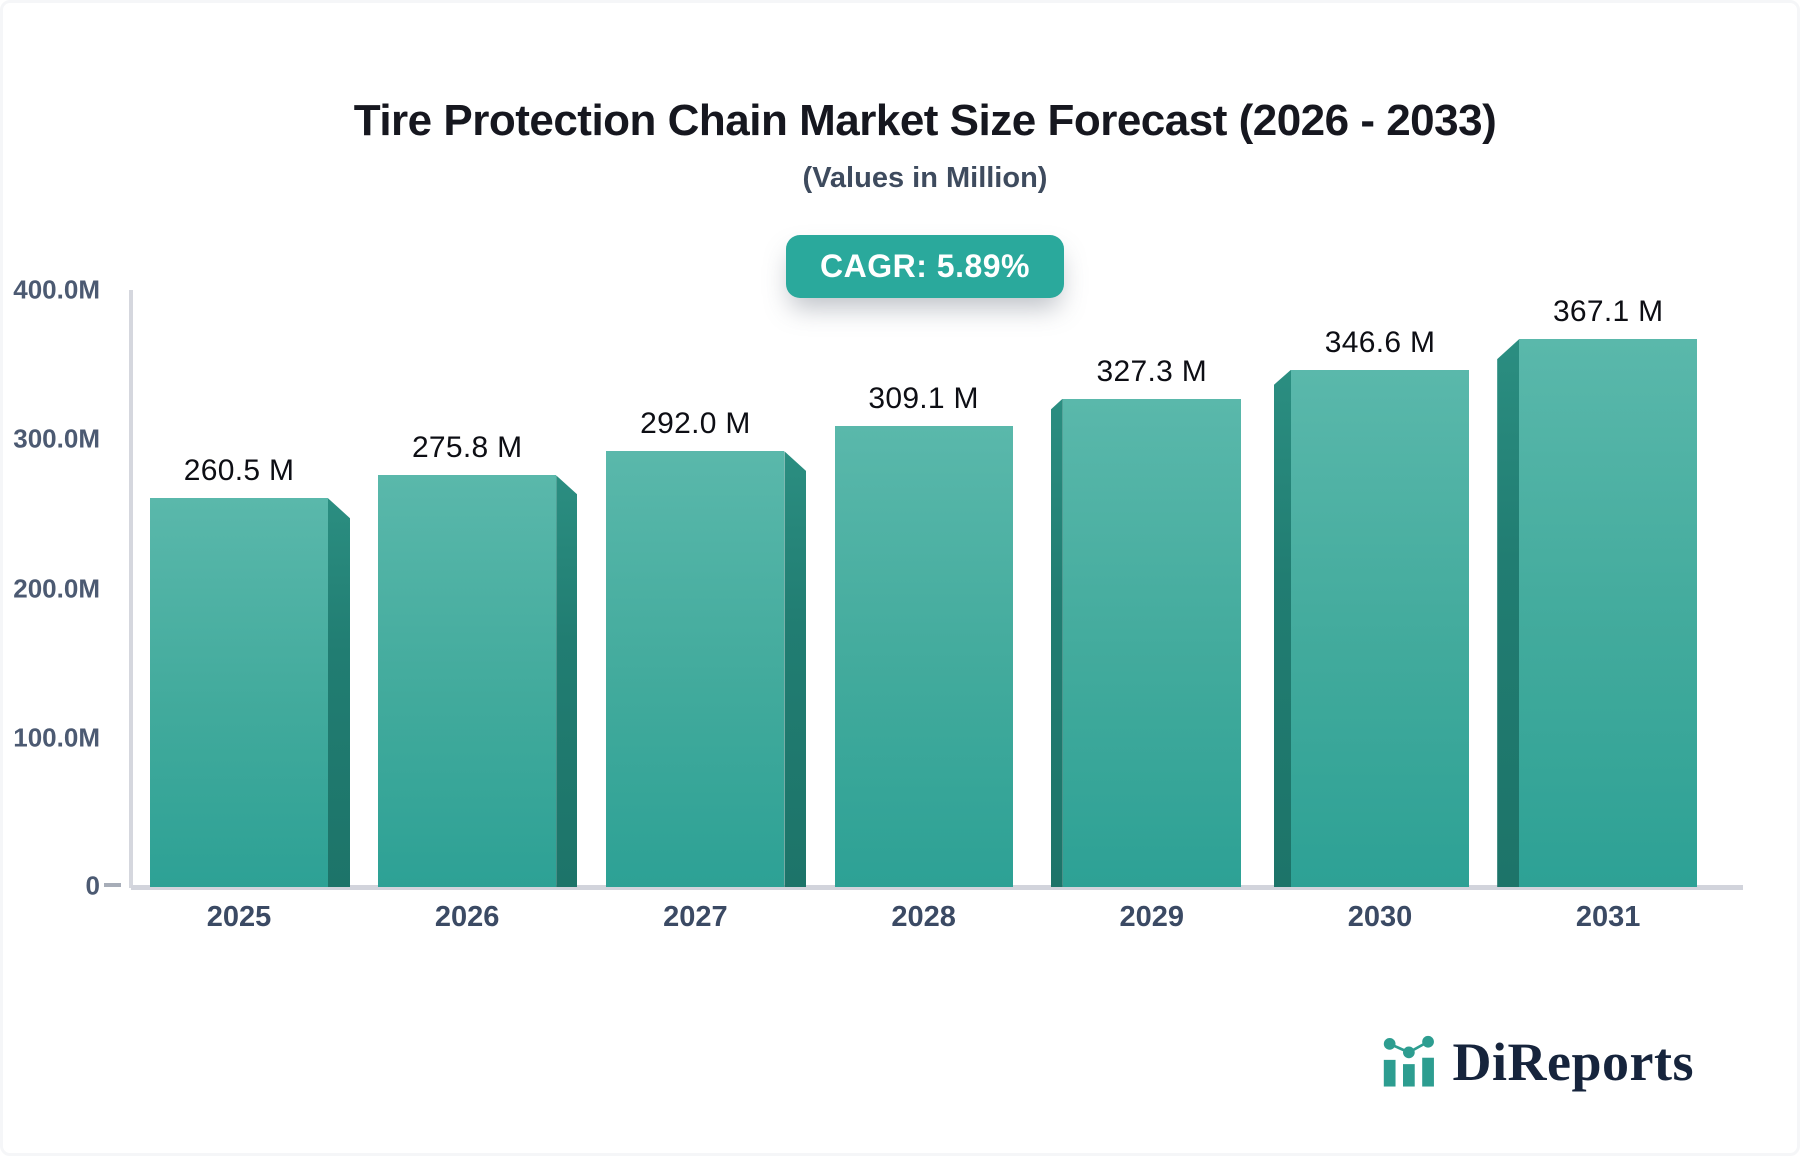 The image size is (1800, 1156). Describe the element at coordinates (56, 438) in the screenshot. I see `y-axis-tick-label: 300.0M` at that location.